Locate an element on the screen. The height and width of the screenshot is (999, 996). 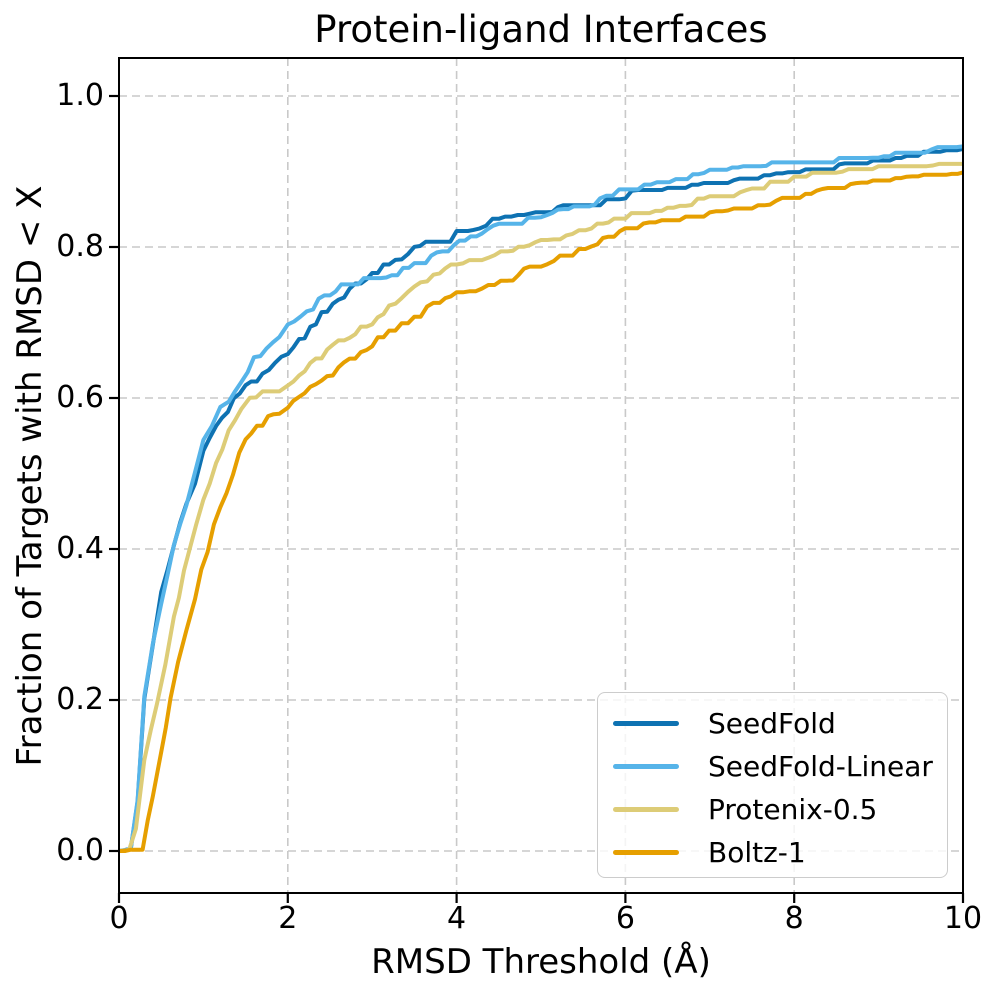
legend-label-boltz: Boltz-1 is located at coordinates (757, 852).